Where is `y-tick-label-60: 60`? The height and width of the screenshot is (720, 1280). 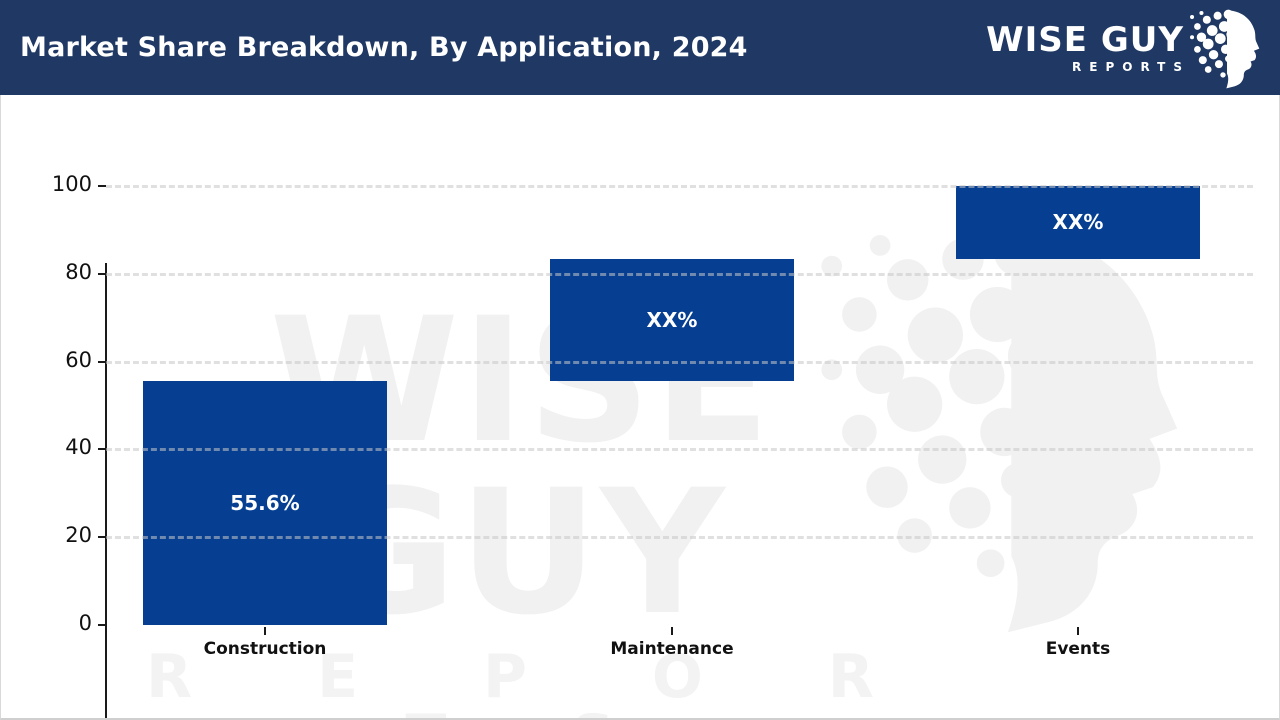
y-tick-label-60: 60 is located at coordinates (78, 359).